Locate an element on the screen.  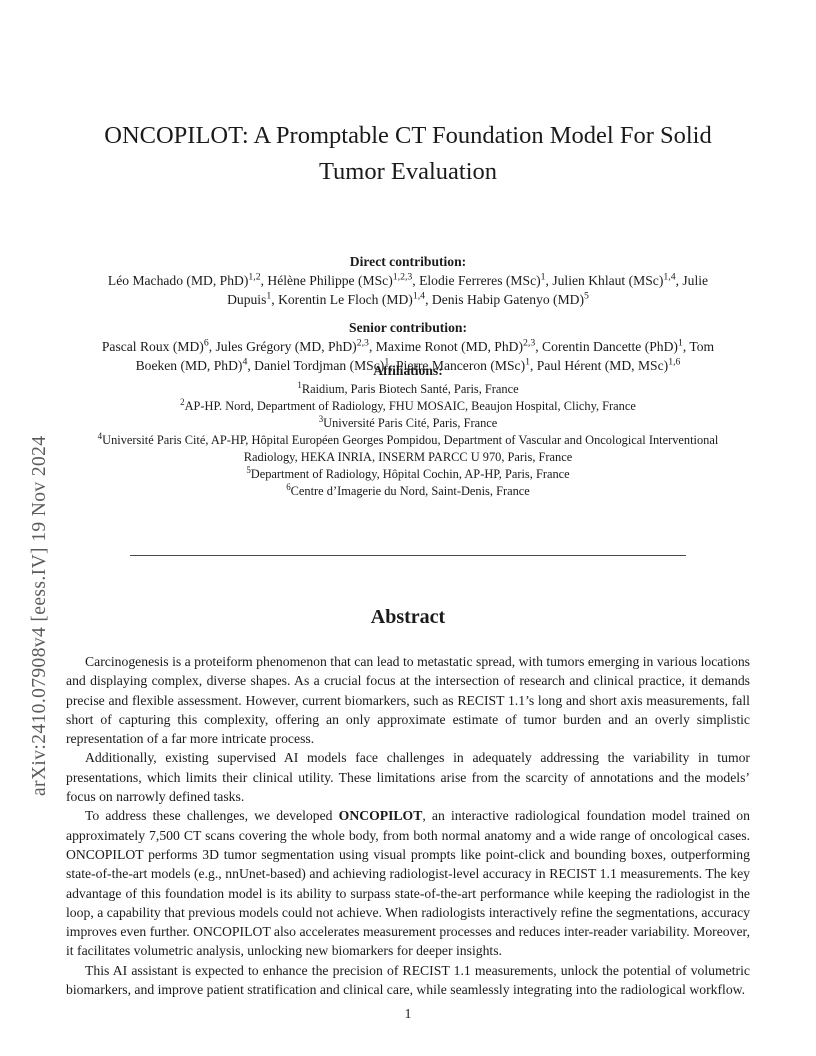
model-name-emphasis: ONCOPILOT is located at coordinates (380, 816).